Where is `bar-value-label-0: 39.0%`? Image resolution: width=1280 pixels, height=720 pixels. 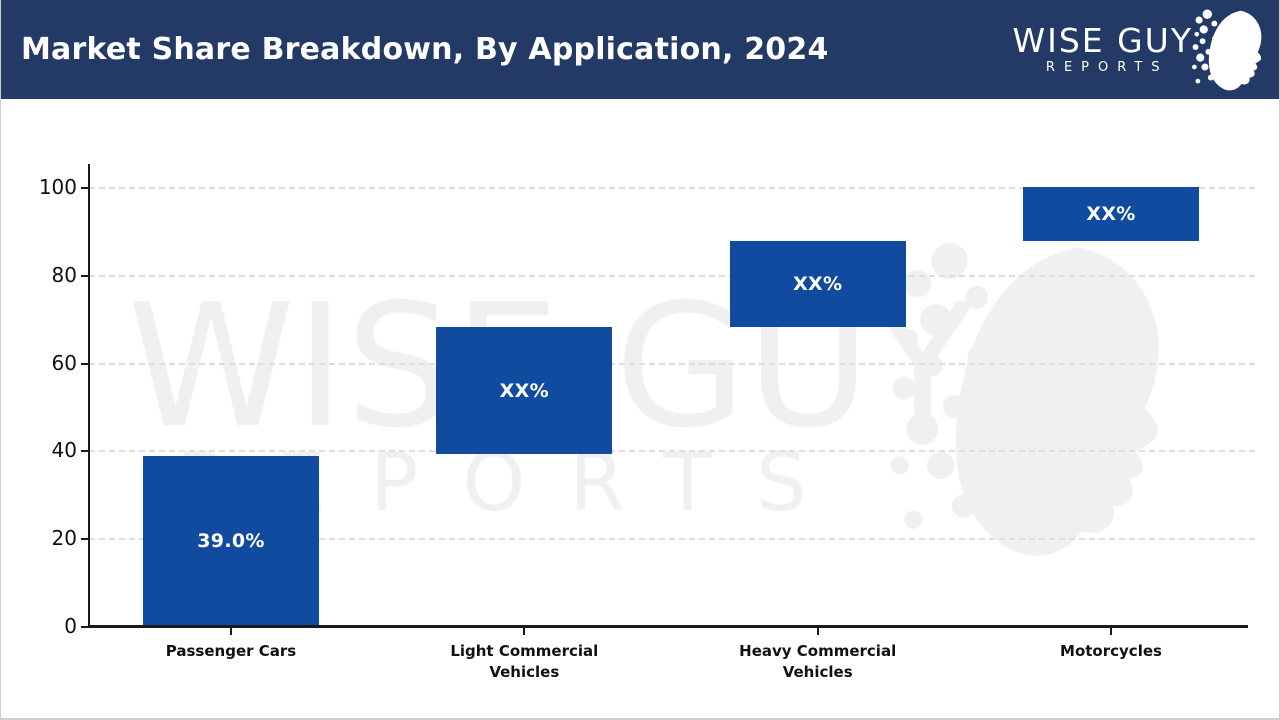
bar-value-label-0: 39.0% is located at coordinates (231, 541).